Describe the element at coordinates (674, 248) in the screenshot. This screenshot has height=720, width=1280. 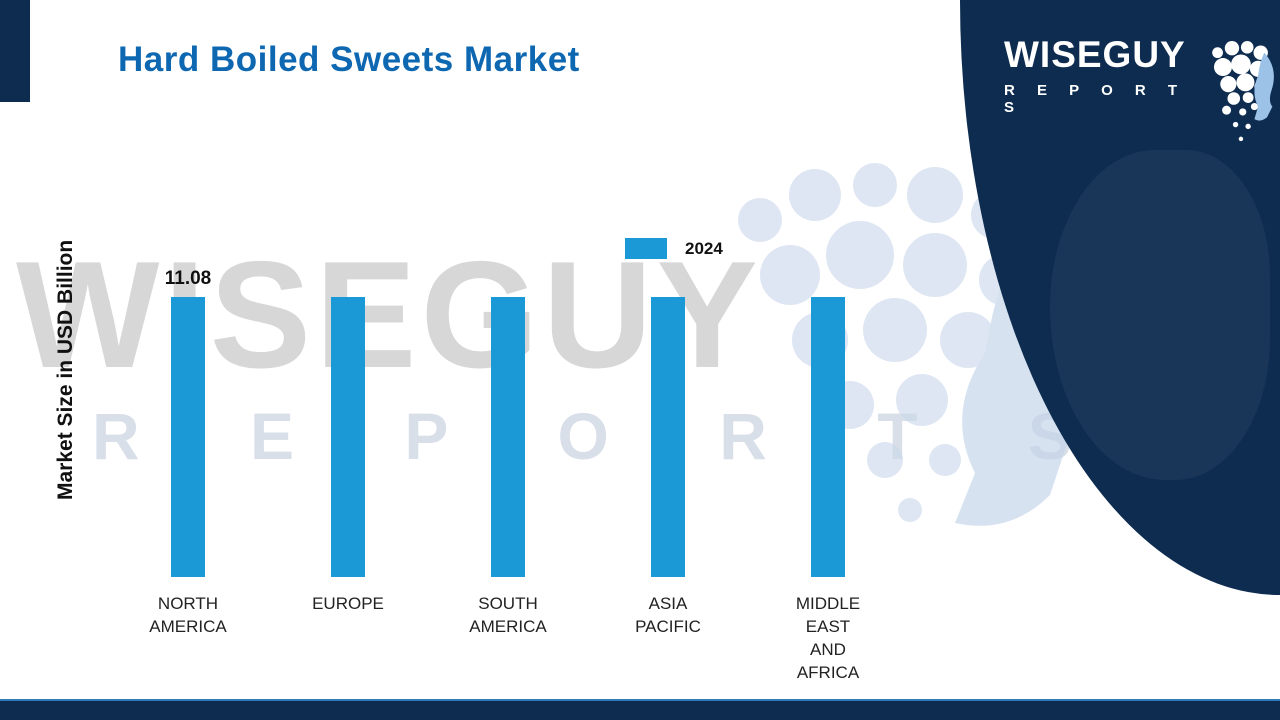
I see `legend: 2024` at that location.